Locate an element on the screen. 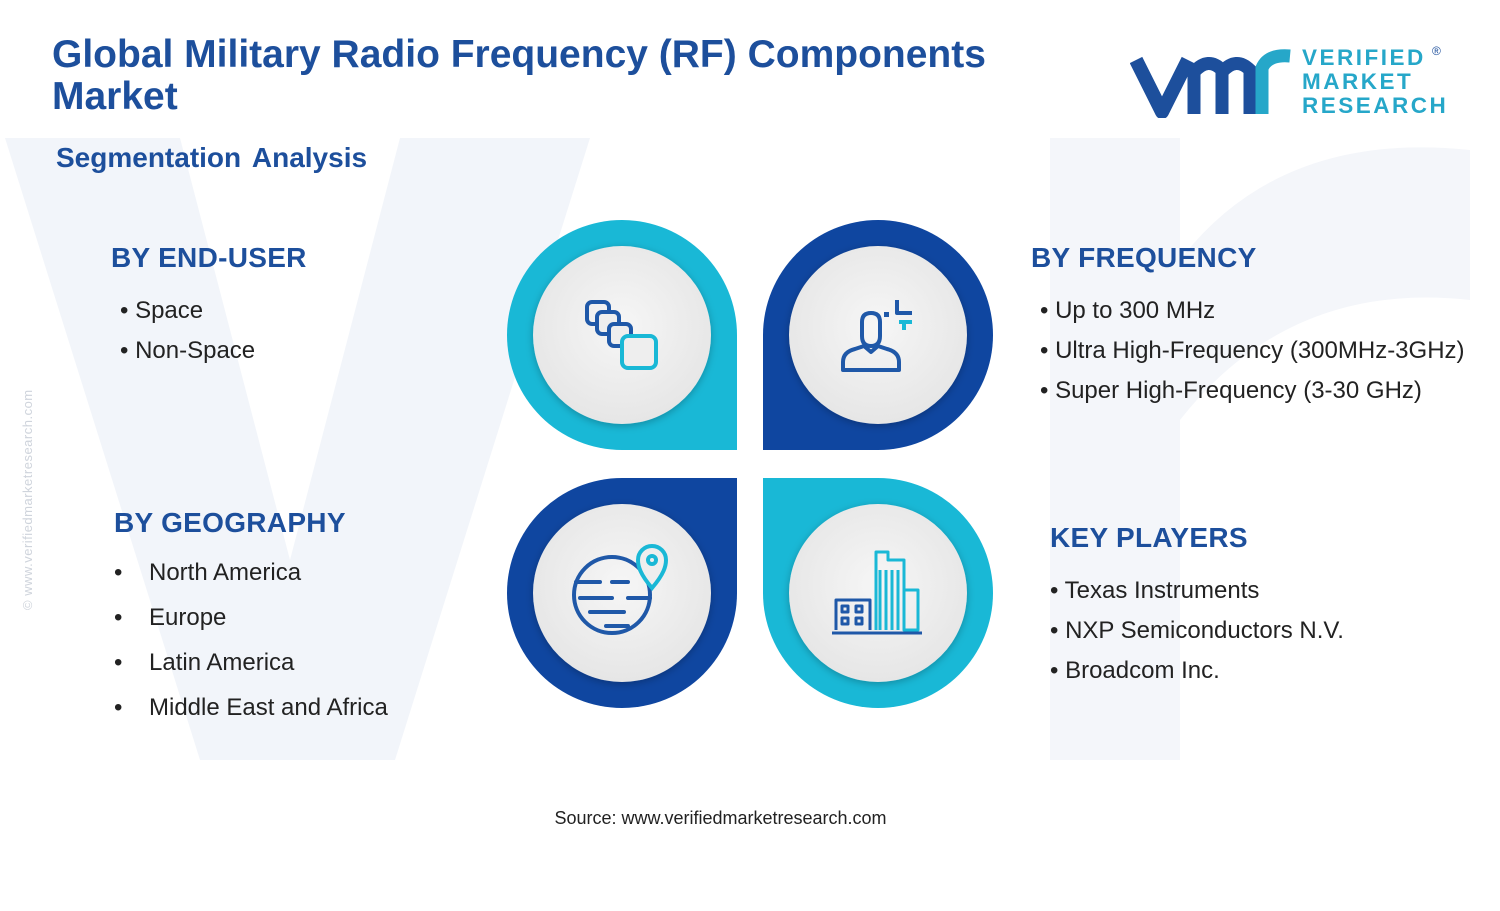 The image size is (1500, 911). list-item: • NXP Semiconductors N.V. is located at coordinates (1197, 630).